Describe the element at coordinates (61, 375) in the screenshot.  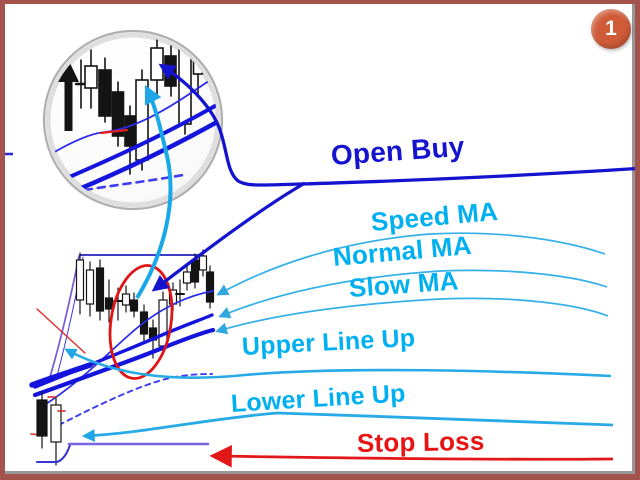
I see `ma-convergence` at that location.